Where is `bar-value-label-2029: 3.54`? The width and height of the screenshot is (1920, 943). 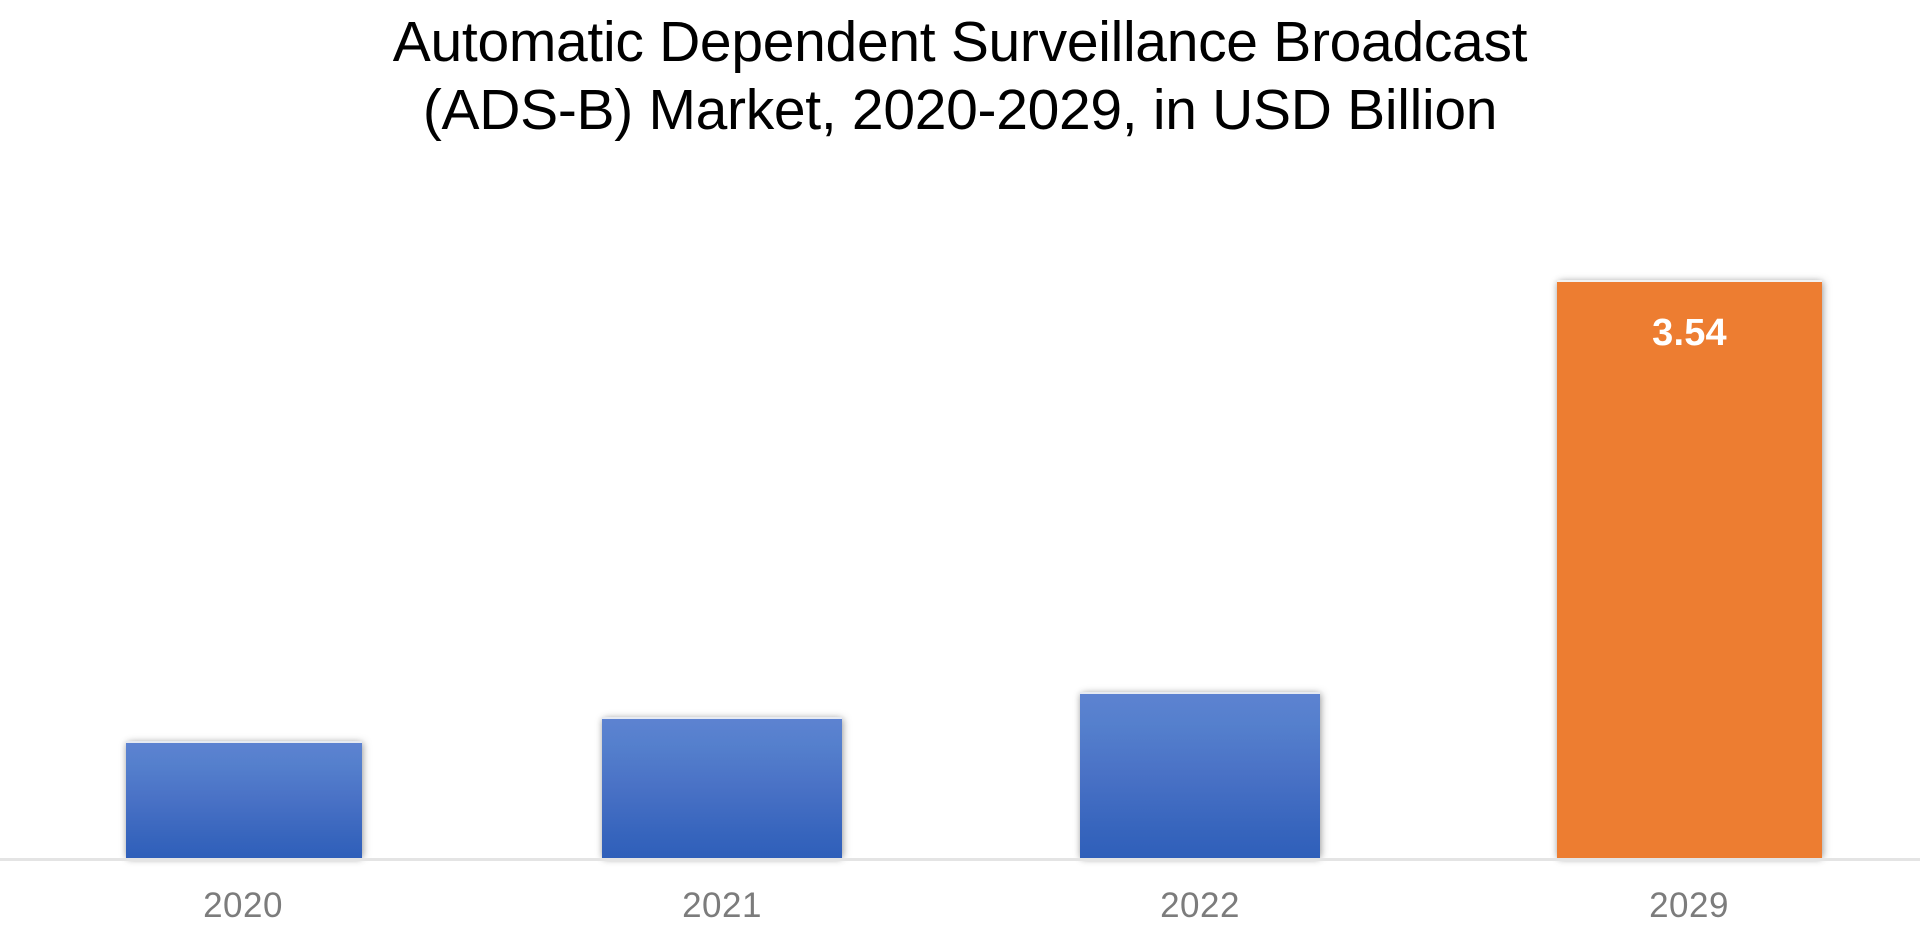 bar-value-label-2029: 3.54 is located at coordinates (1689, 333).